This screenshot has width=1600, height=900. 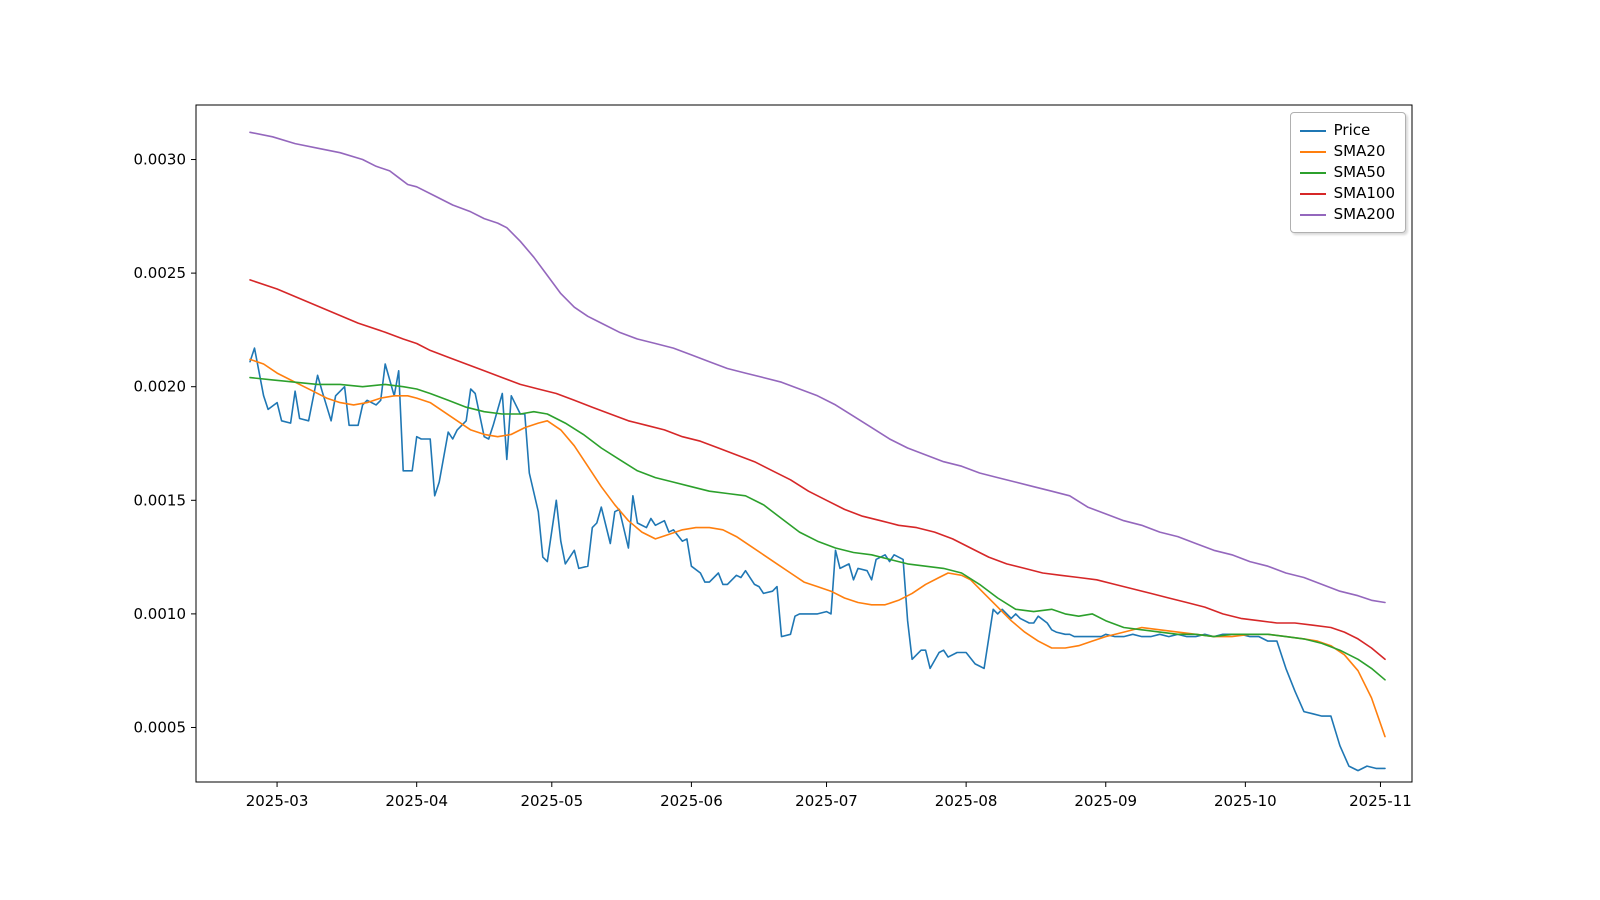 I want to click on y-tick-label: 0.0010, so click(x=160, y=614).